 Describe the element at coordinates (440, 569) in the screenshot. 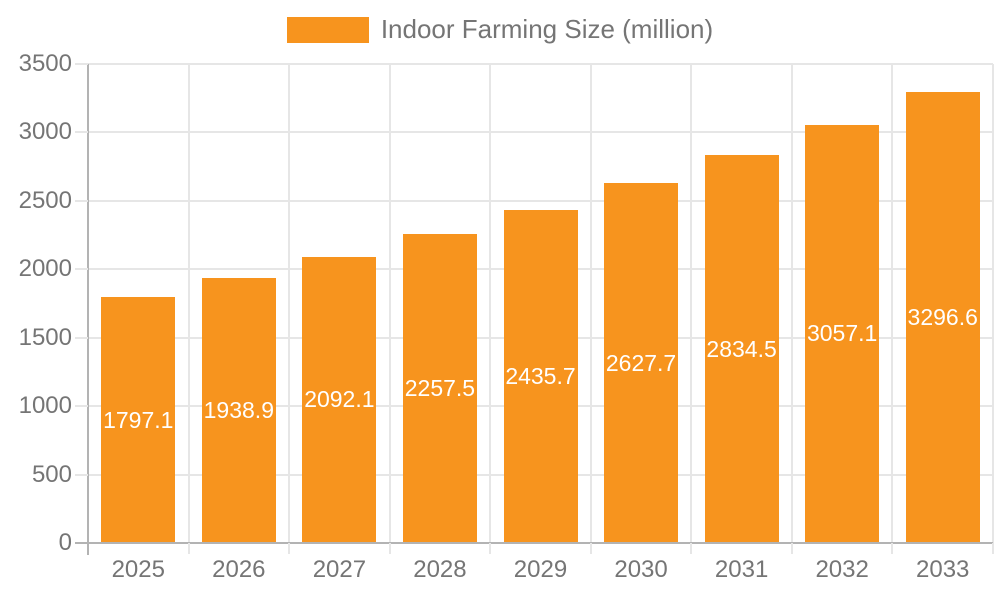

I see `x-tick-label: 2028` at that location.